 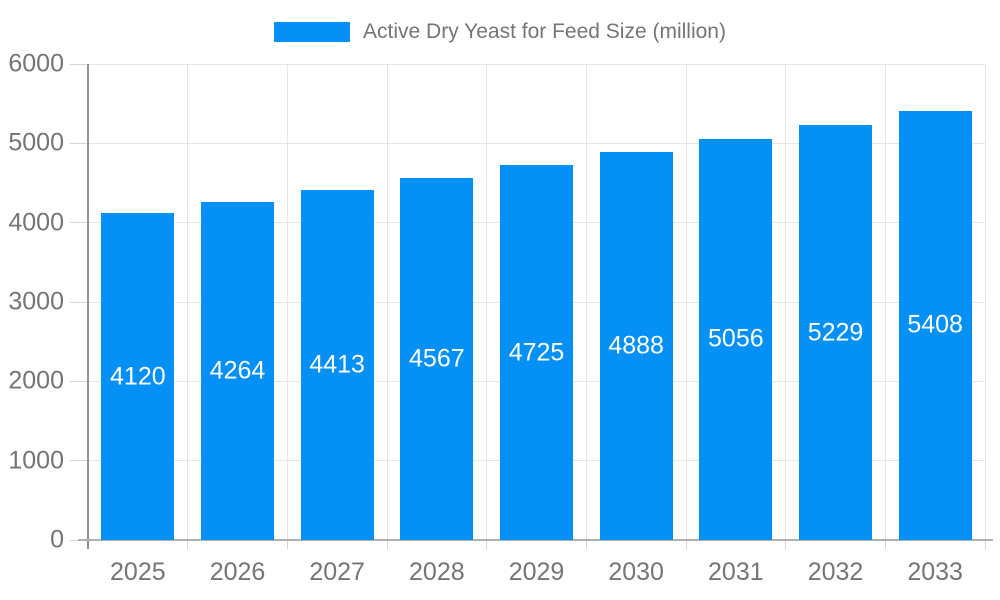 I want to click on bar-value-label: 4725, so click(x=536, y=352).